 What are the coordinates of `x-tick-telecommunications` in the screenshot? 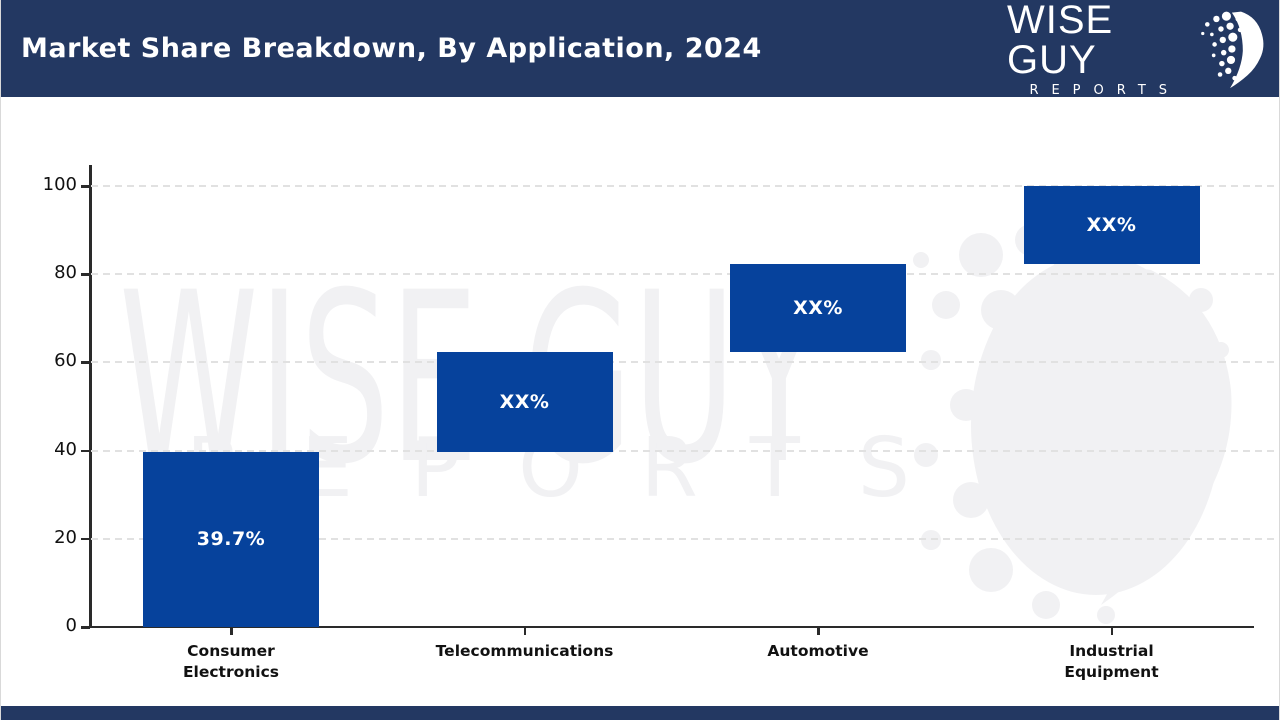 It's located at (524, 631).